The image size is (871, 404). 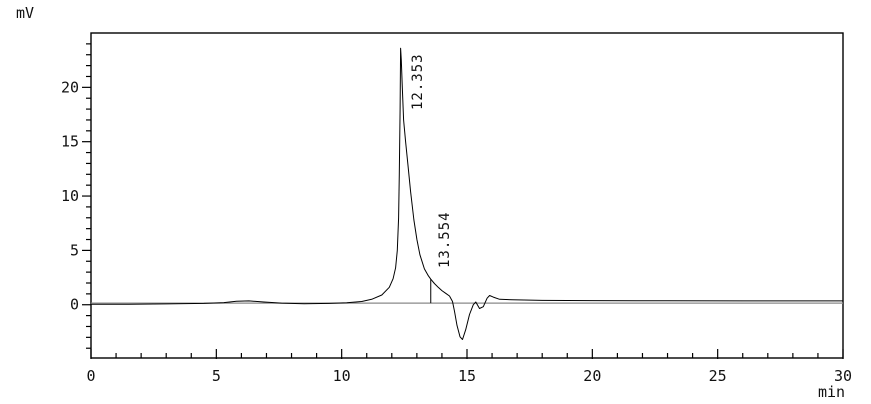 I want to click on x-tick-label: 0, so click(x=90, y=376).